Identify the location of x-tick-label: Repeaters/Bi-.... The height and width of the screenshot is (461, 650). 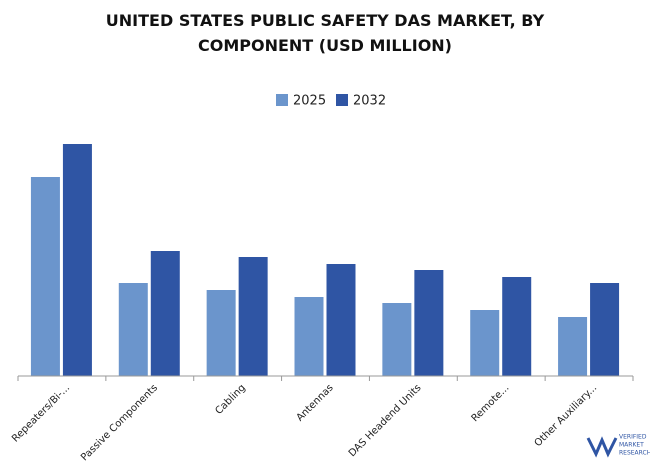
(41, 413).